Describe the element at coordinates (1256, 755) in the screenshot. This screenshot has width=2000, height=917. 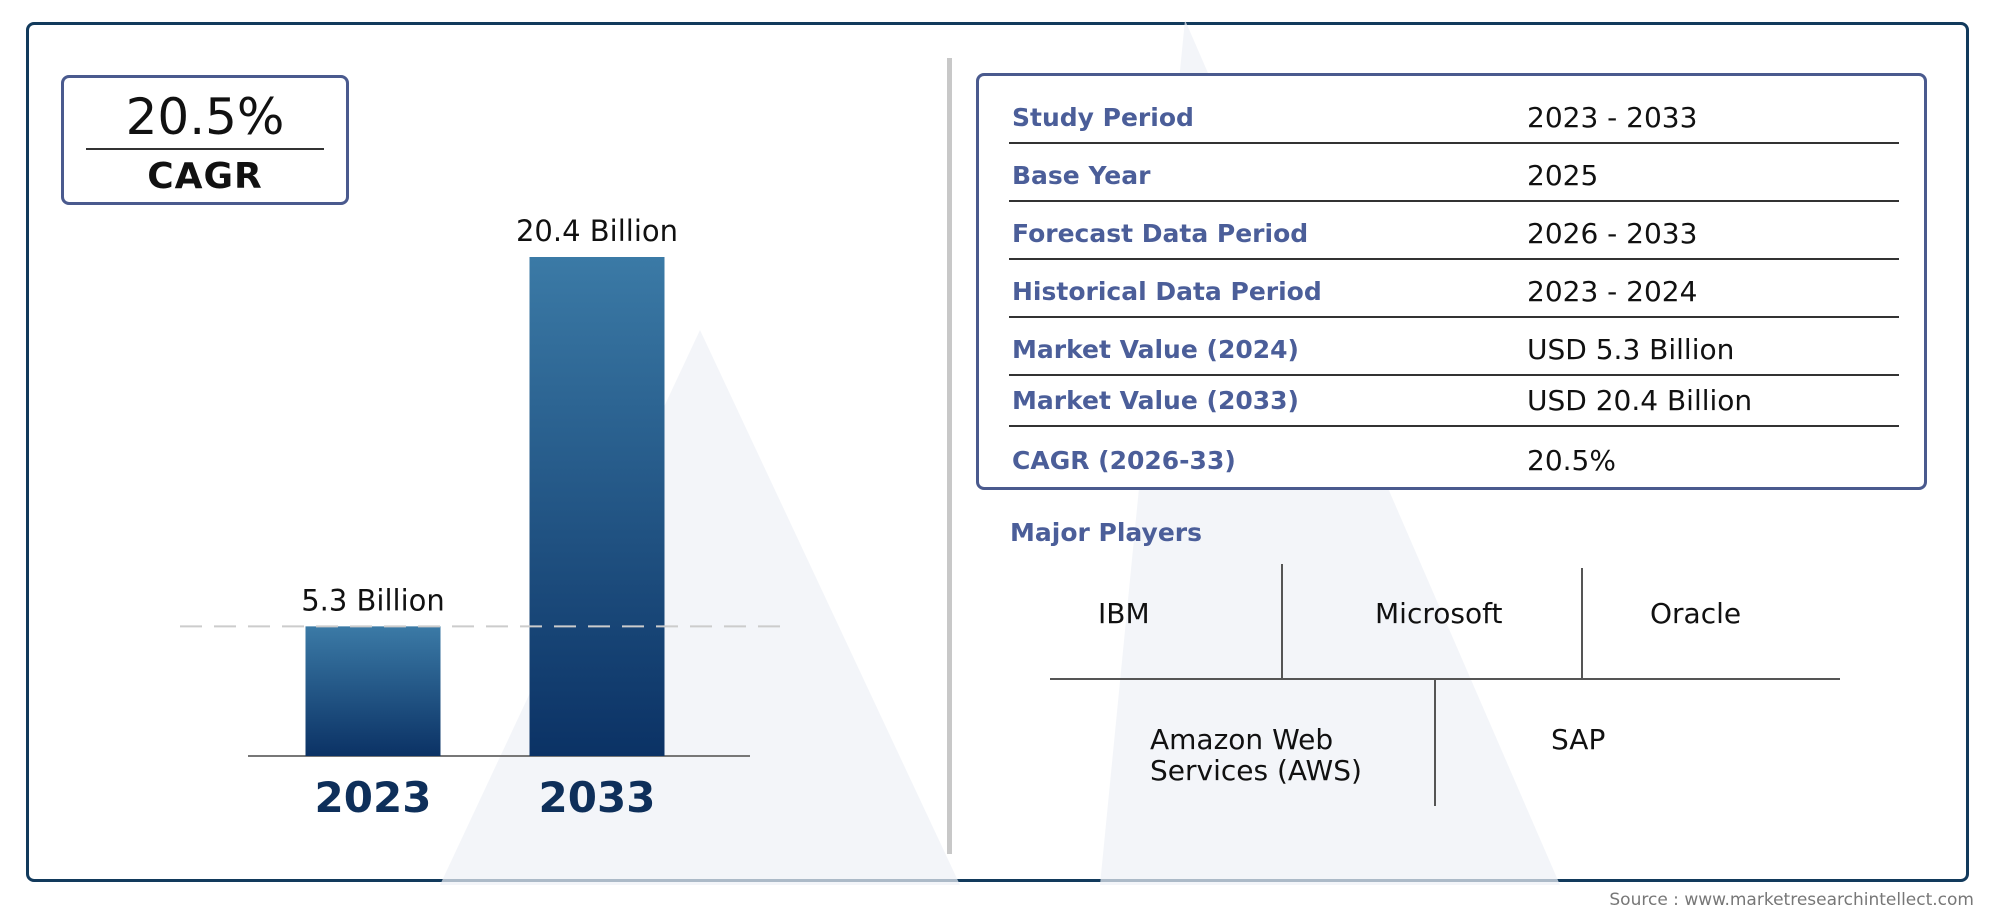
I see `player-name: Amazon Web Services (AWS)` at that location.